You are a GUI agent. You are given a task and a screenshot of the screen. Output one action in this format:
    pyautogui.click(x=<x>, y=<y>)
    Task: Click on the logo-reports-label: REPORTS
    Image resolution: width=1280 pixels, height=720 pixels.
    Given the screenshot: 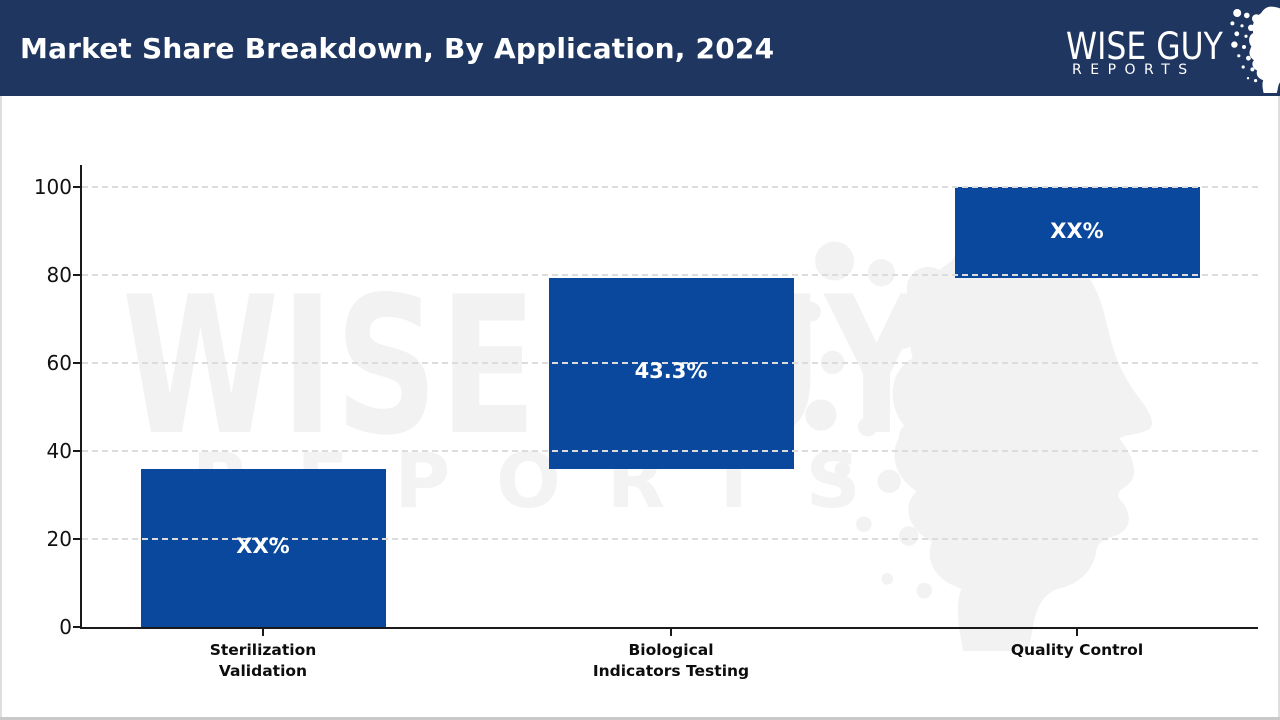 What is the action you would take?
    pyautogui.click(x=1134, y=70)
    